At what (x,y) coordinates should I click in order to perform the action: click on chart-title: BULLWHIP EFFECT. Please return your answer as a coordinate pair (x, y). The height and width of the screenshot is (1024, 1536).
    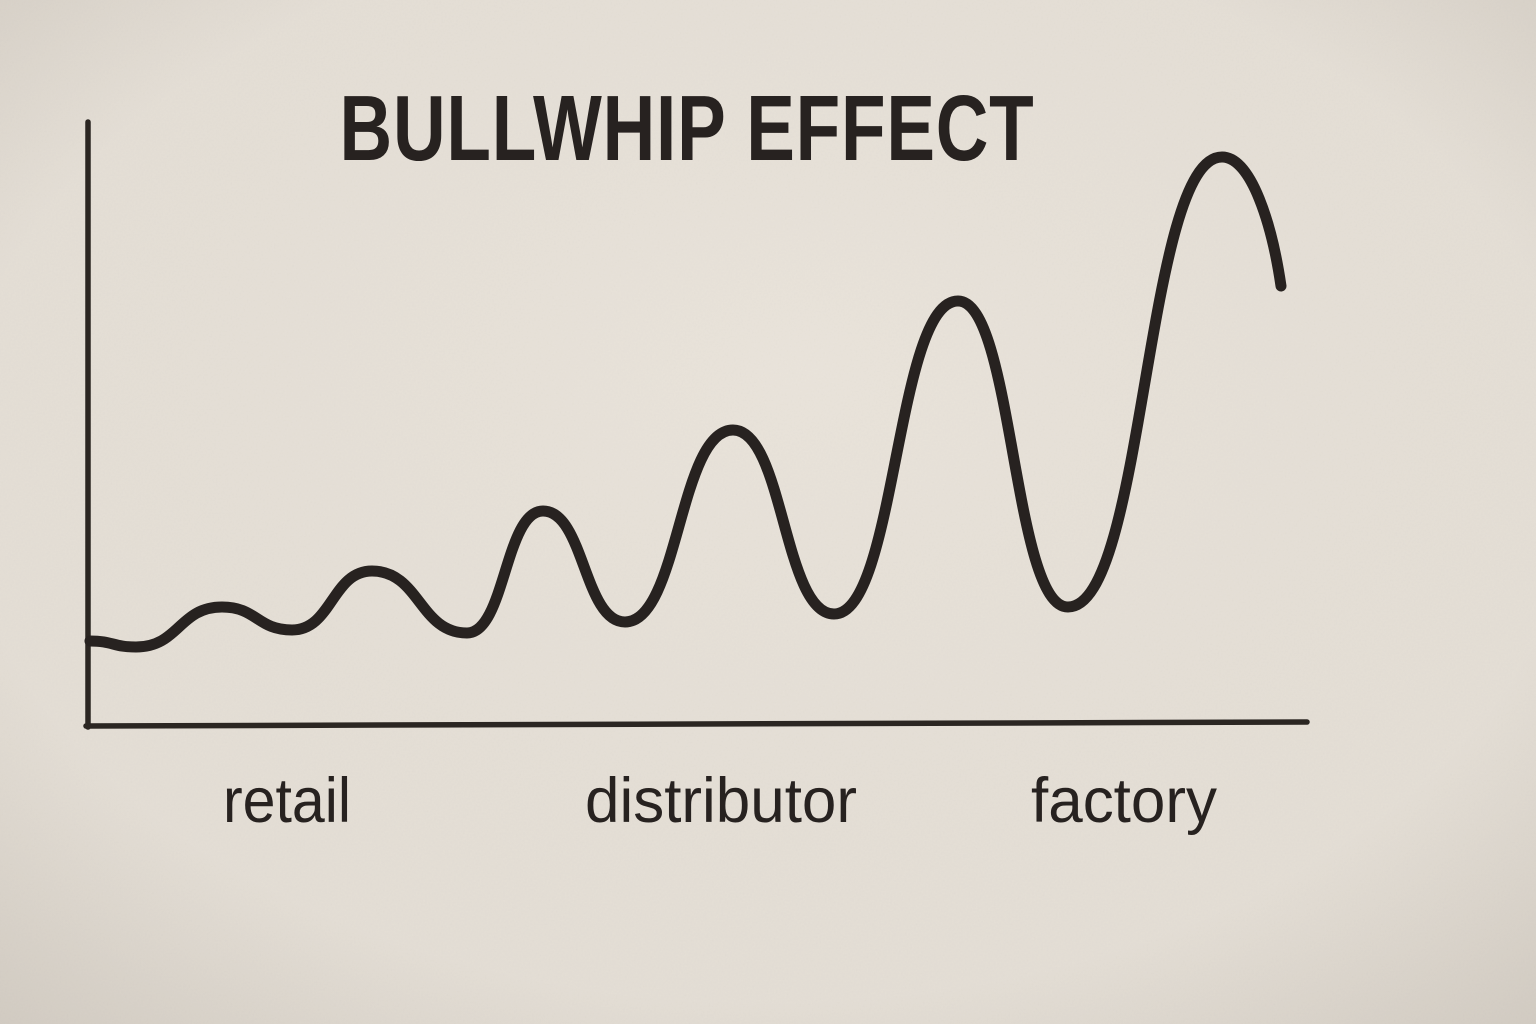
    Looking at the image, I should click on (687, 128).